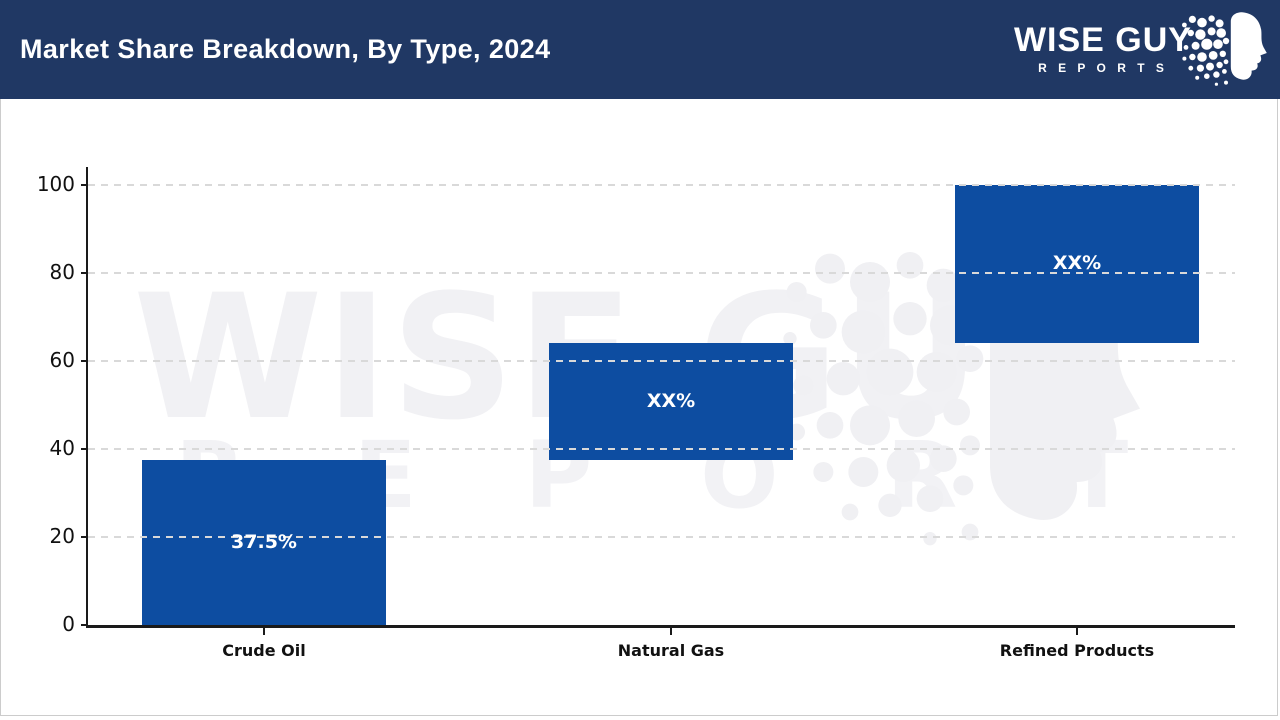 This screenshot has height=720, width=1280. I want to click on bar-crude-oil, so click(264, 542).